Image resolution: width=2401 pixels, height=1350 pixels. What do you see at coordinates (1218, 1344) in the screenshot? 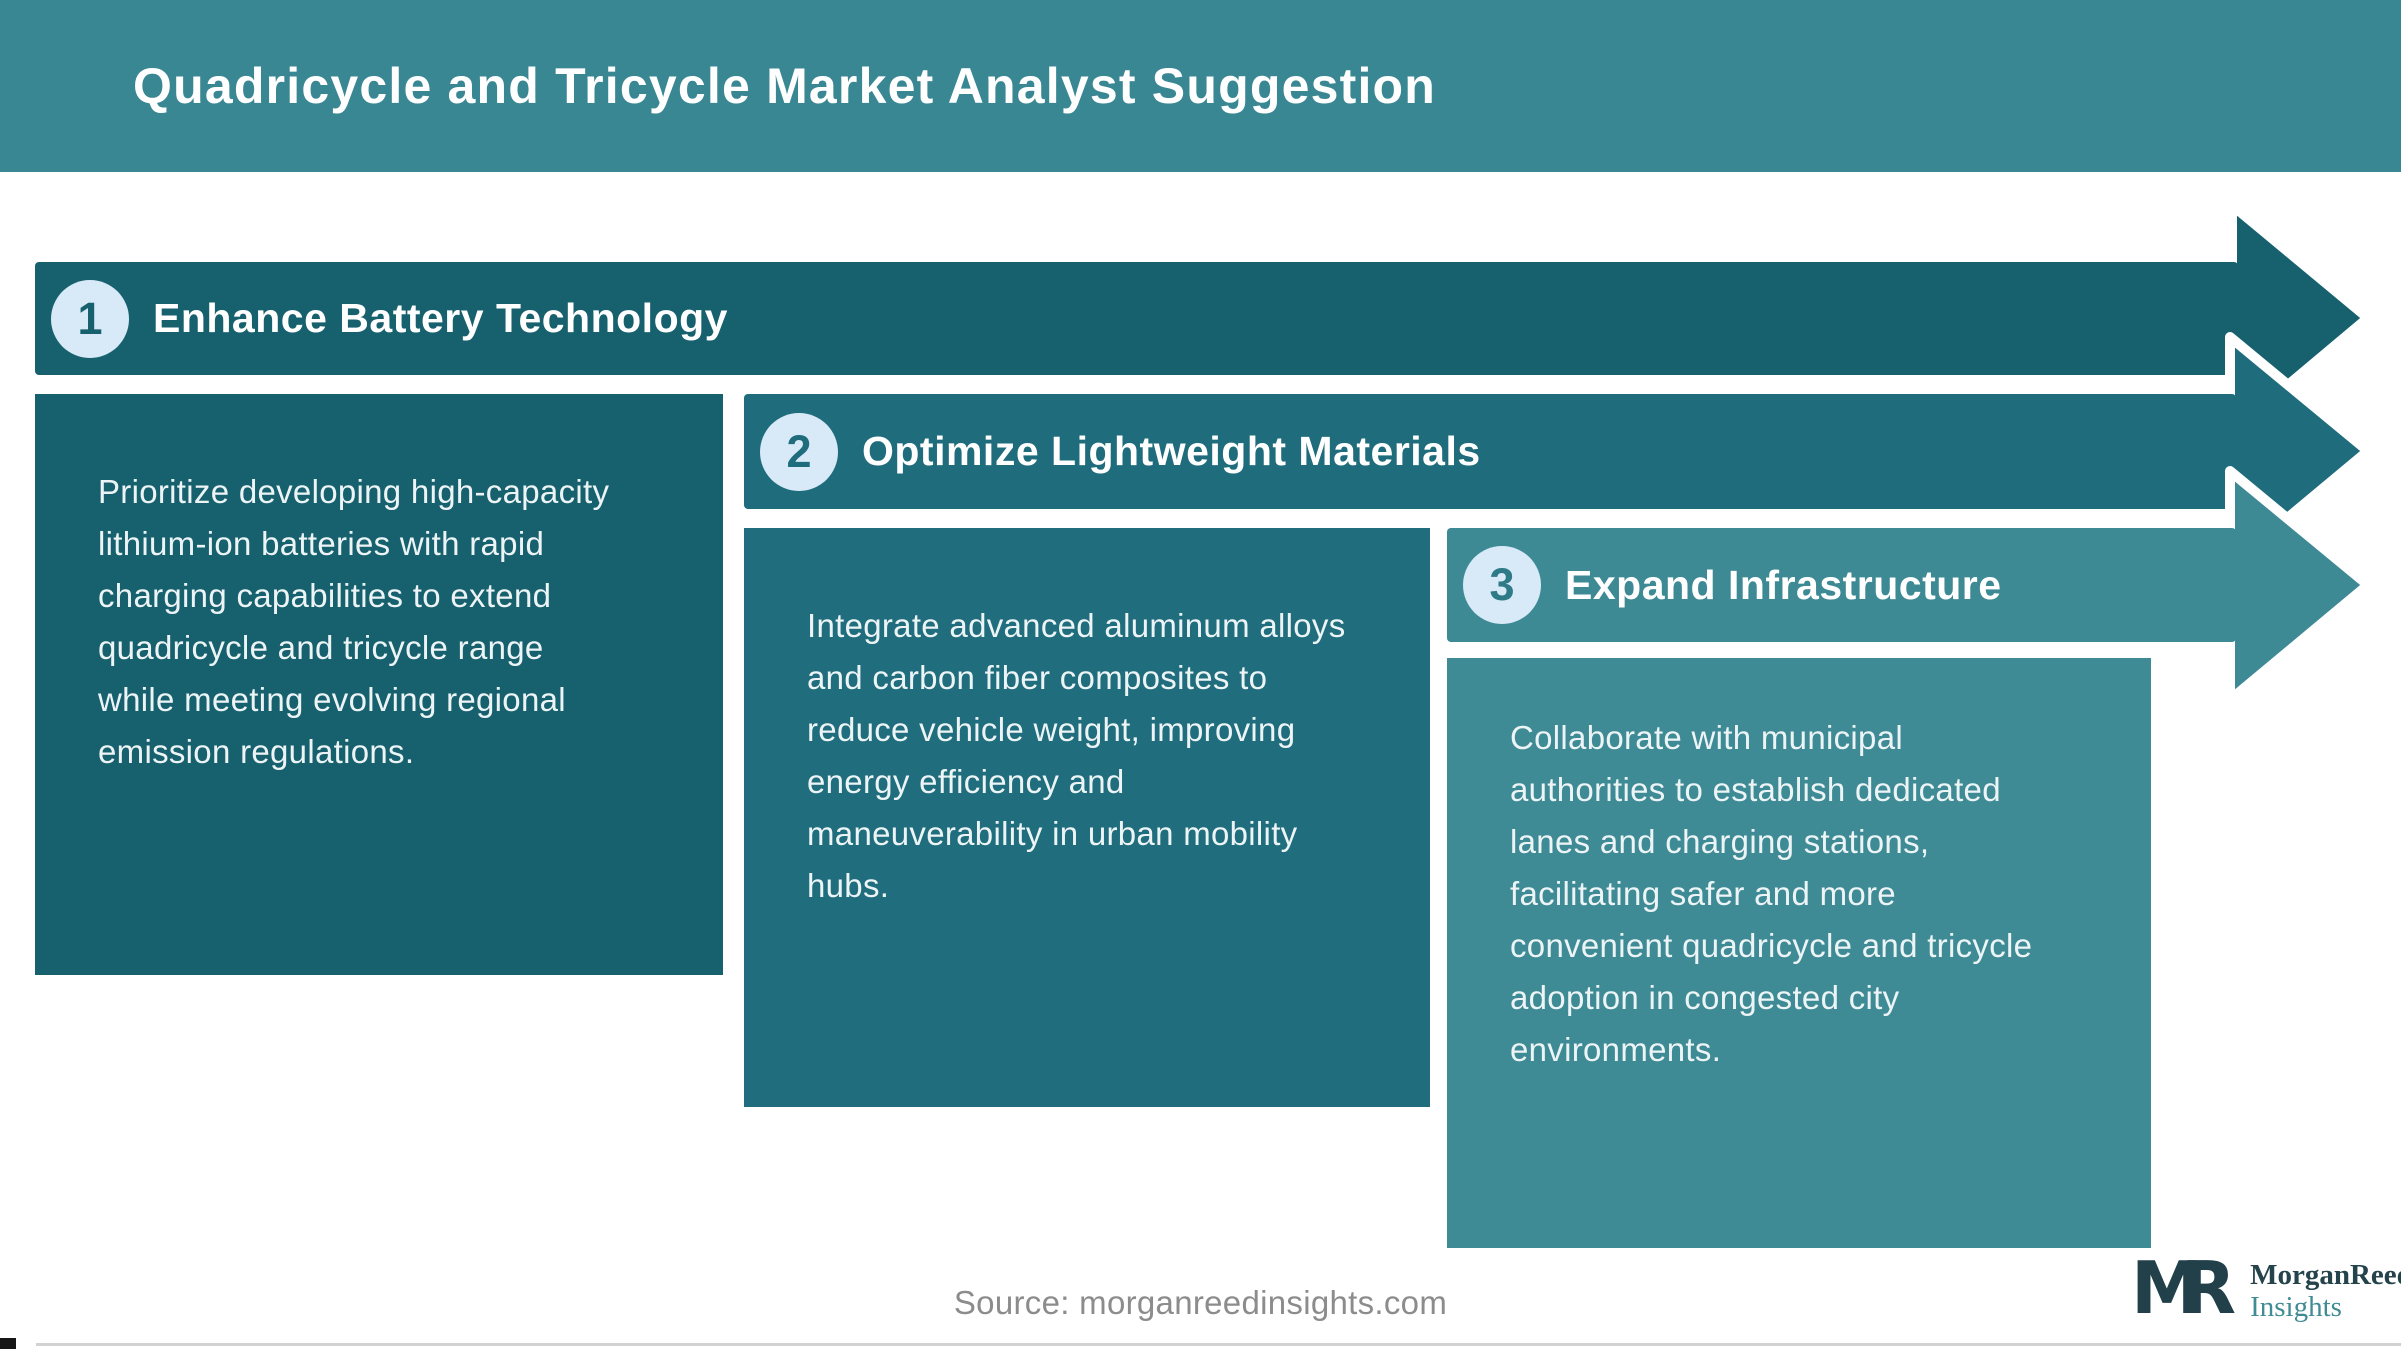
I see `bottom-divider` at bounding box center [1218, 1344].